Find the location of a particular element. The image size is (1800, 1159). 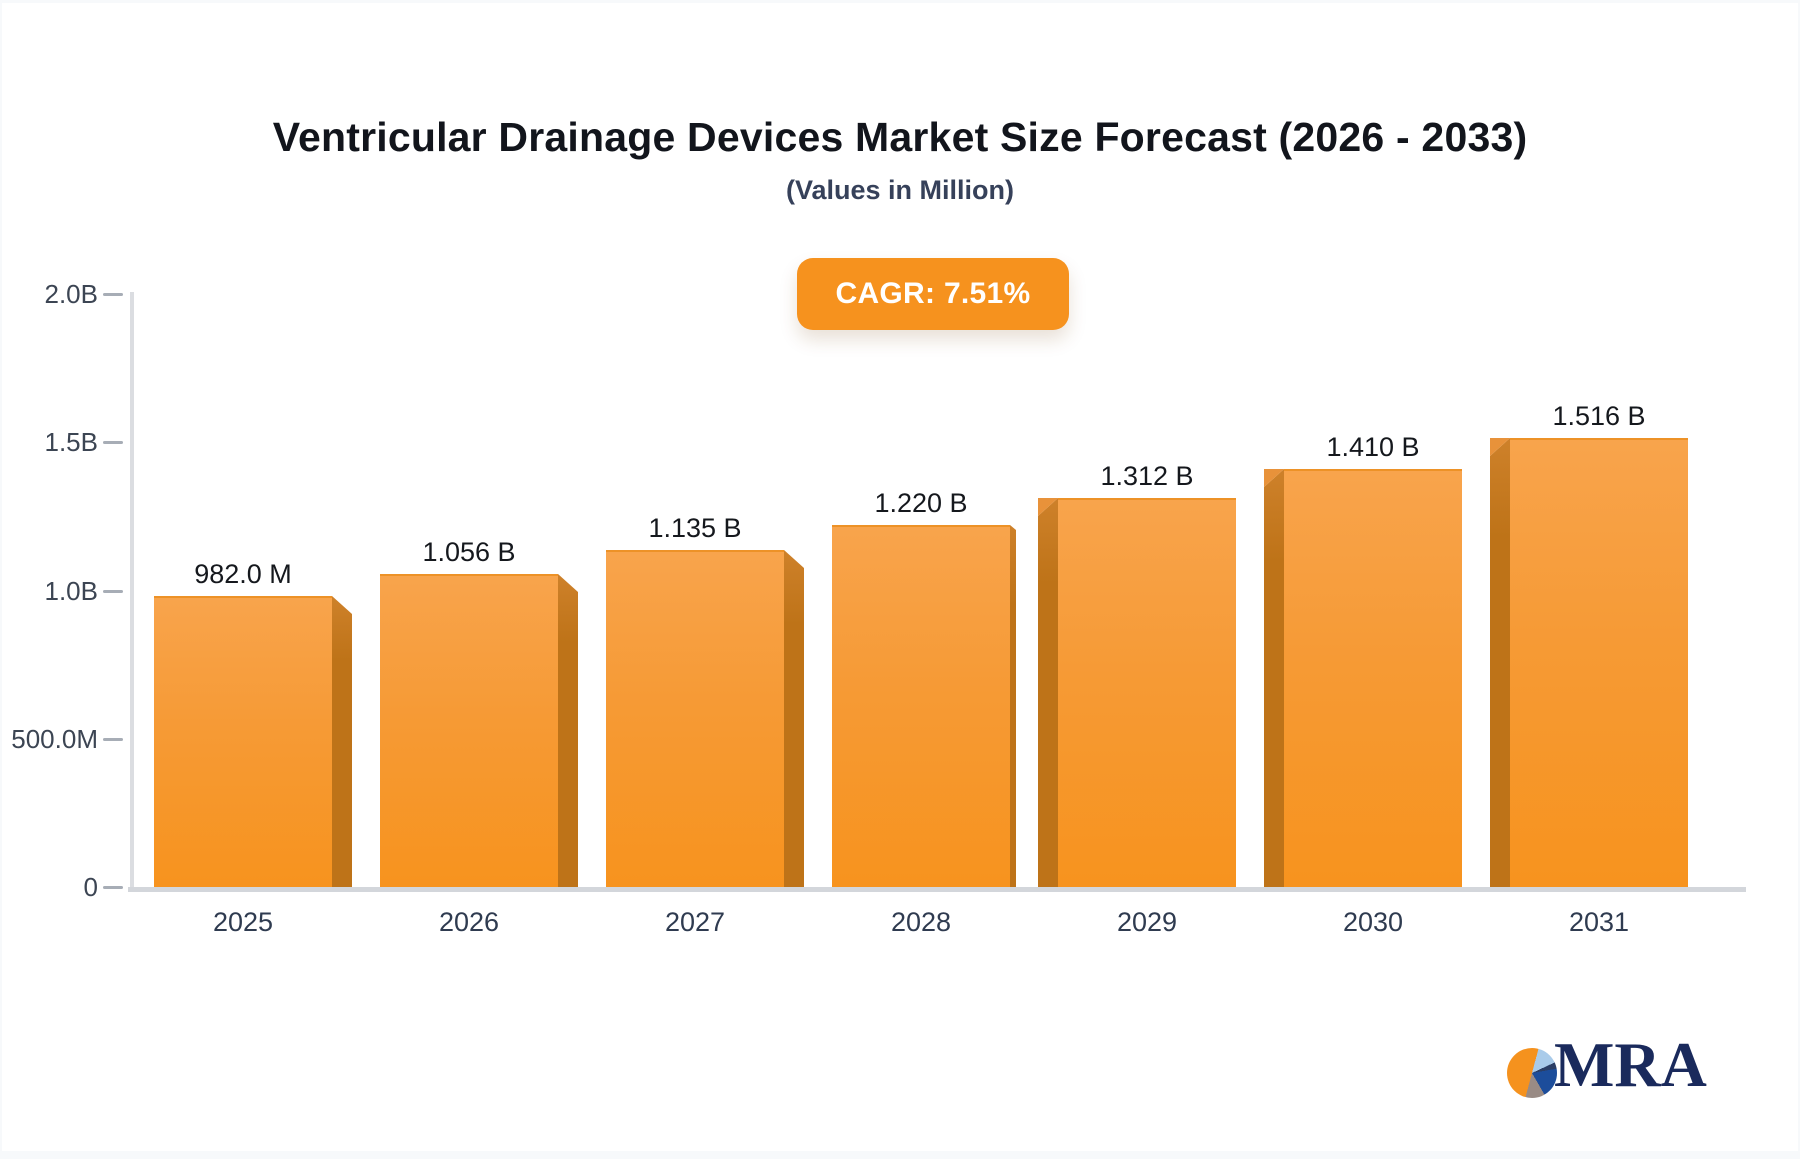

cagr-badge: CAGR: 7.51% is located at coordinates (933, 294).